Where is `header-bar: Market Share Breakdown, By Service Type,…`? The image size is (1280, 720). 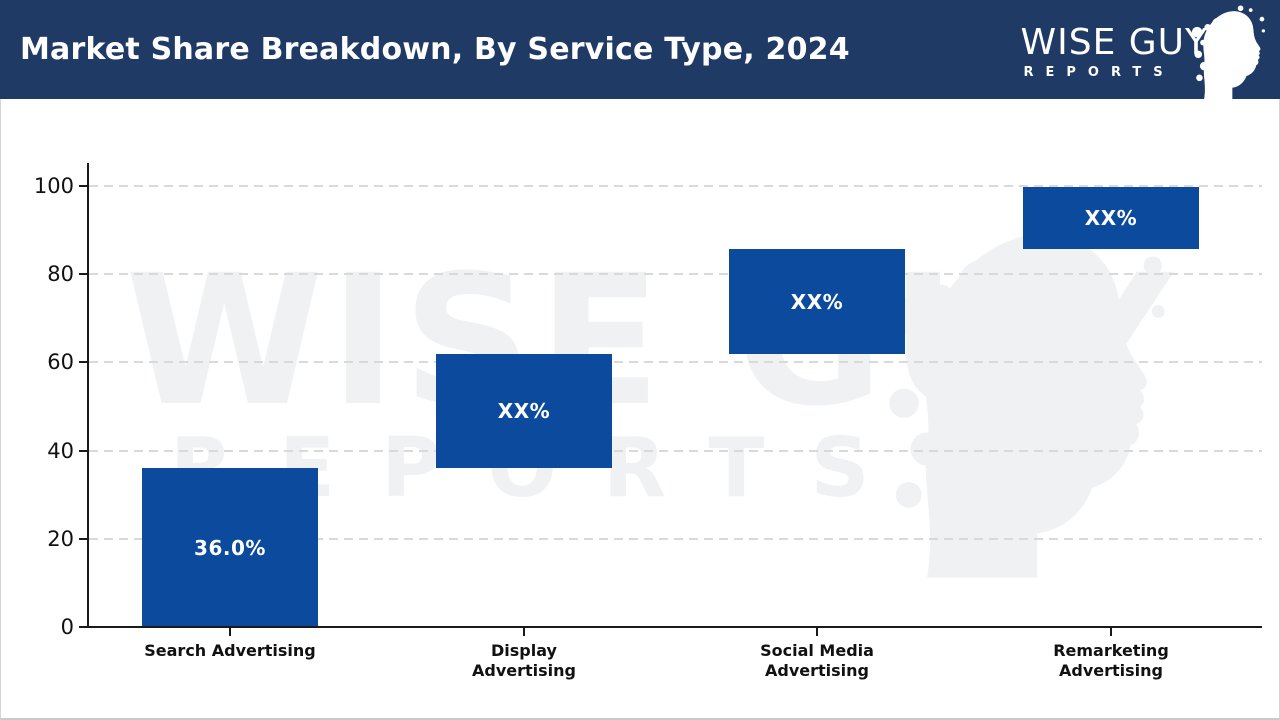 header-bar: Market Share Breakdown, By Service Type,… is located at coordinates (640, 49).